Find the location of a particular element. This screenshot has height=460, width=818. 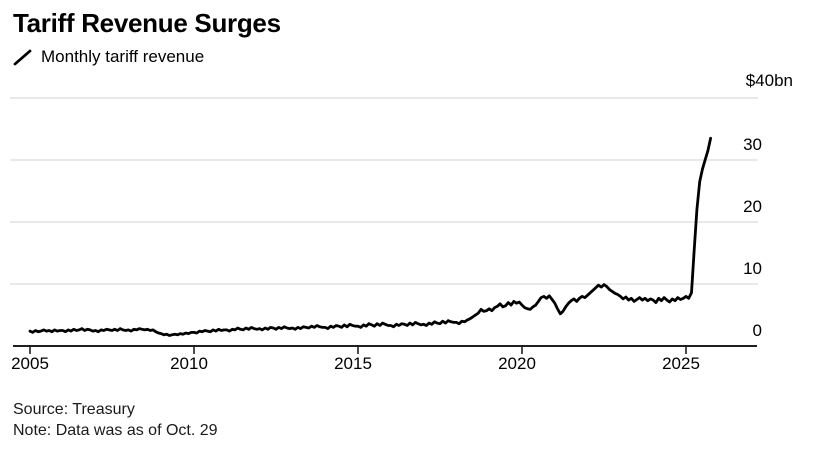

y-axis-top-label: $40bn is located at coordinates (769, 80).